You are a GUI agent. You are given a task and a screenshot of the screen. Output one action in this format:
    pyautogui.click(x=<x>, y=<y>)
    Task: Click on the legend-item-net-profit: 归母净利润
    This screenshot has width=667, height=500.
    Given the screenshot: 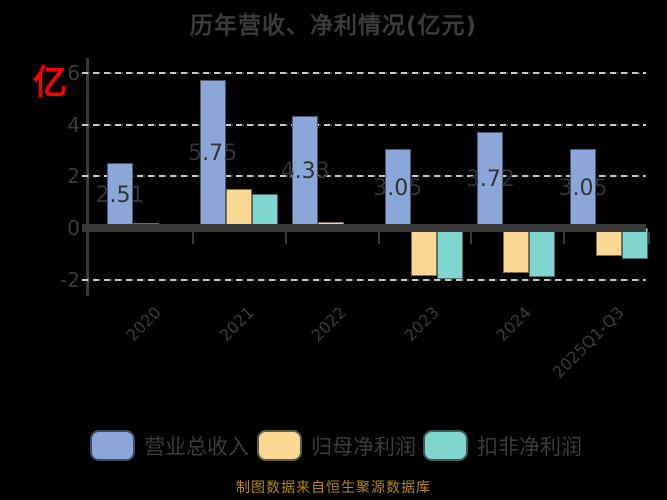 What is the action you would take?
    pyautogui.click(x=336, y=445)
    